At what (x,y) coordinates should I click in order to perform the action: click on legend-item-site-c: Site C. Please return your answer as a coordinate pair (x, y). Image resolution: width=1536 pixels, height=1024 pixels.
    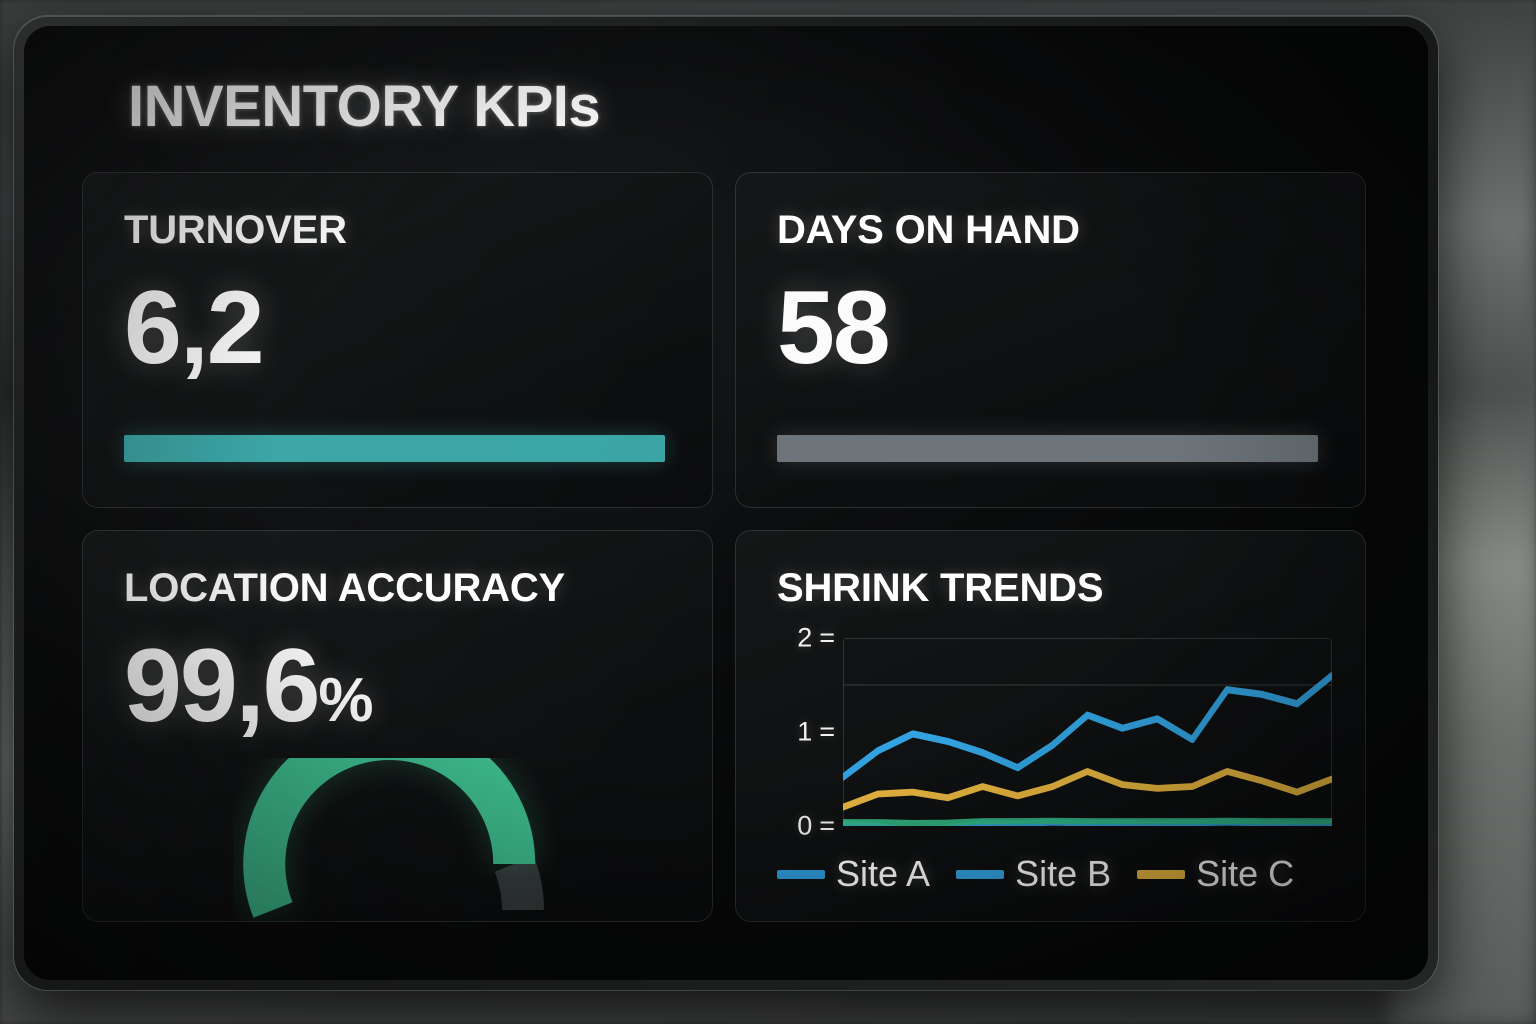
    Looking at the image, I should click on (1215, 874).